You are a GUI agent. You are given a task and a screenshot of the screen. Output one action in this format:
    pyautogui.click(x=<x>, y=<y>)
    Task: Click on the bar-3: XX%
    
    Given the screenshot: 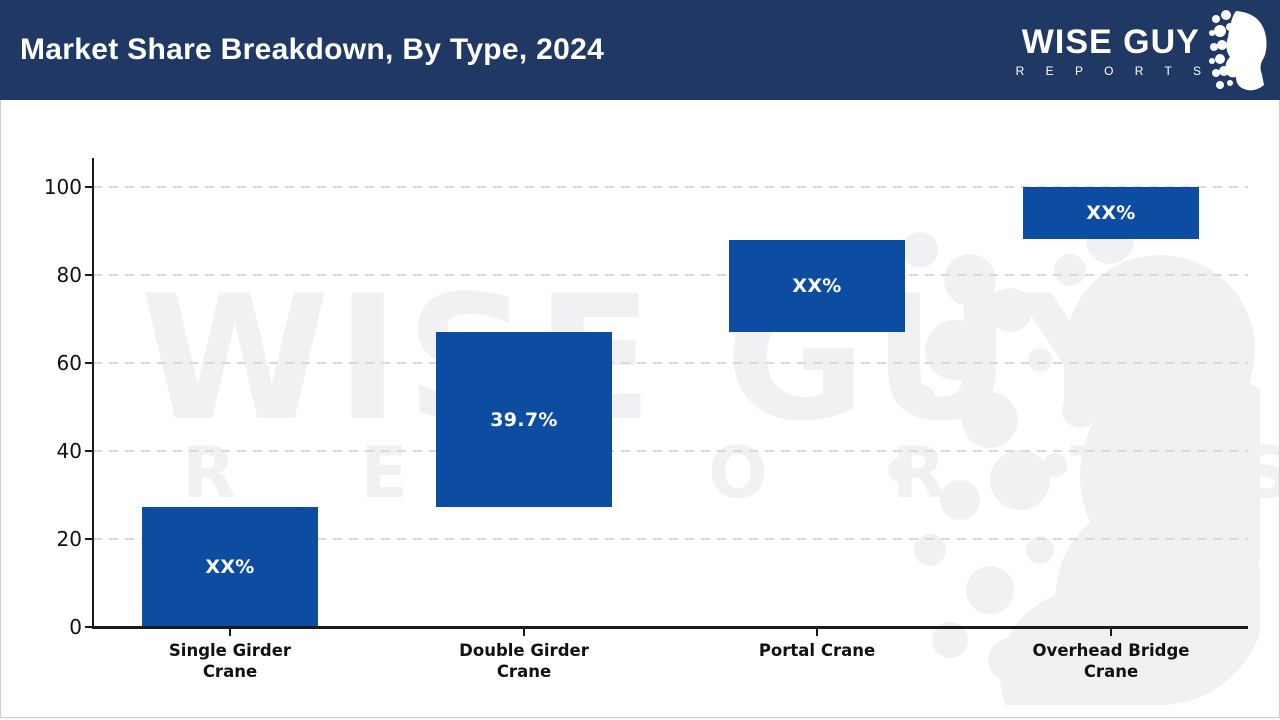 What is the action you would take?
    pyautogui.click(x=817, y=286)
    